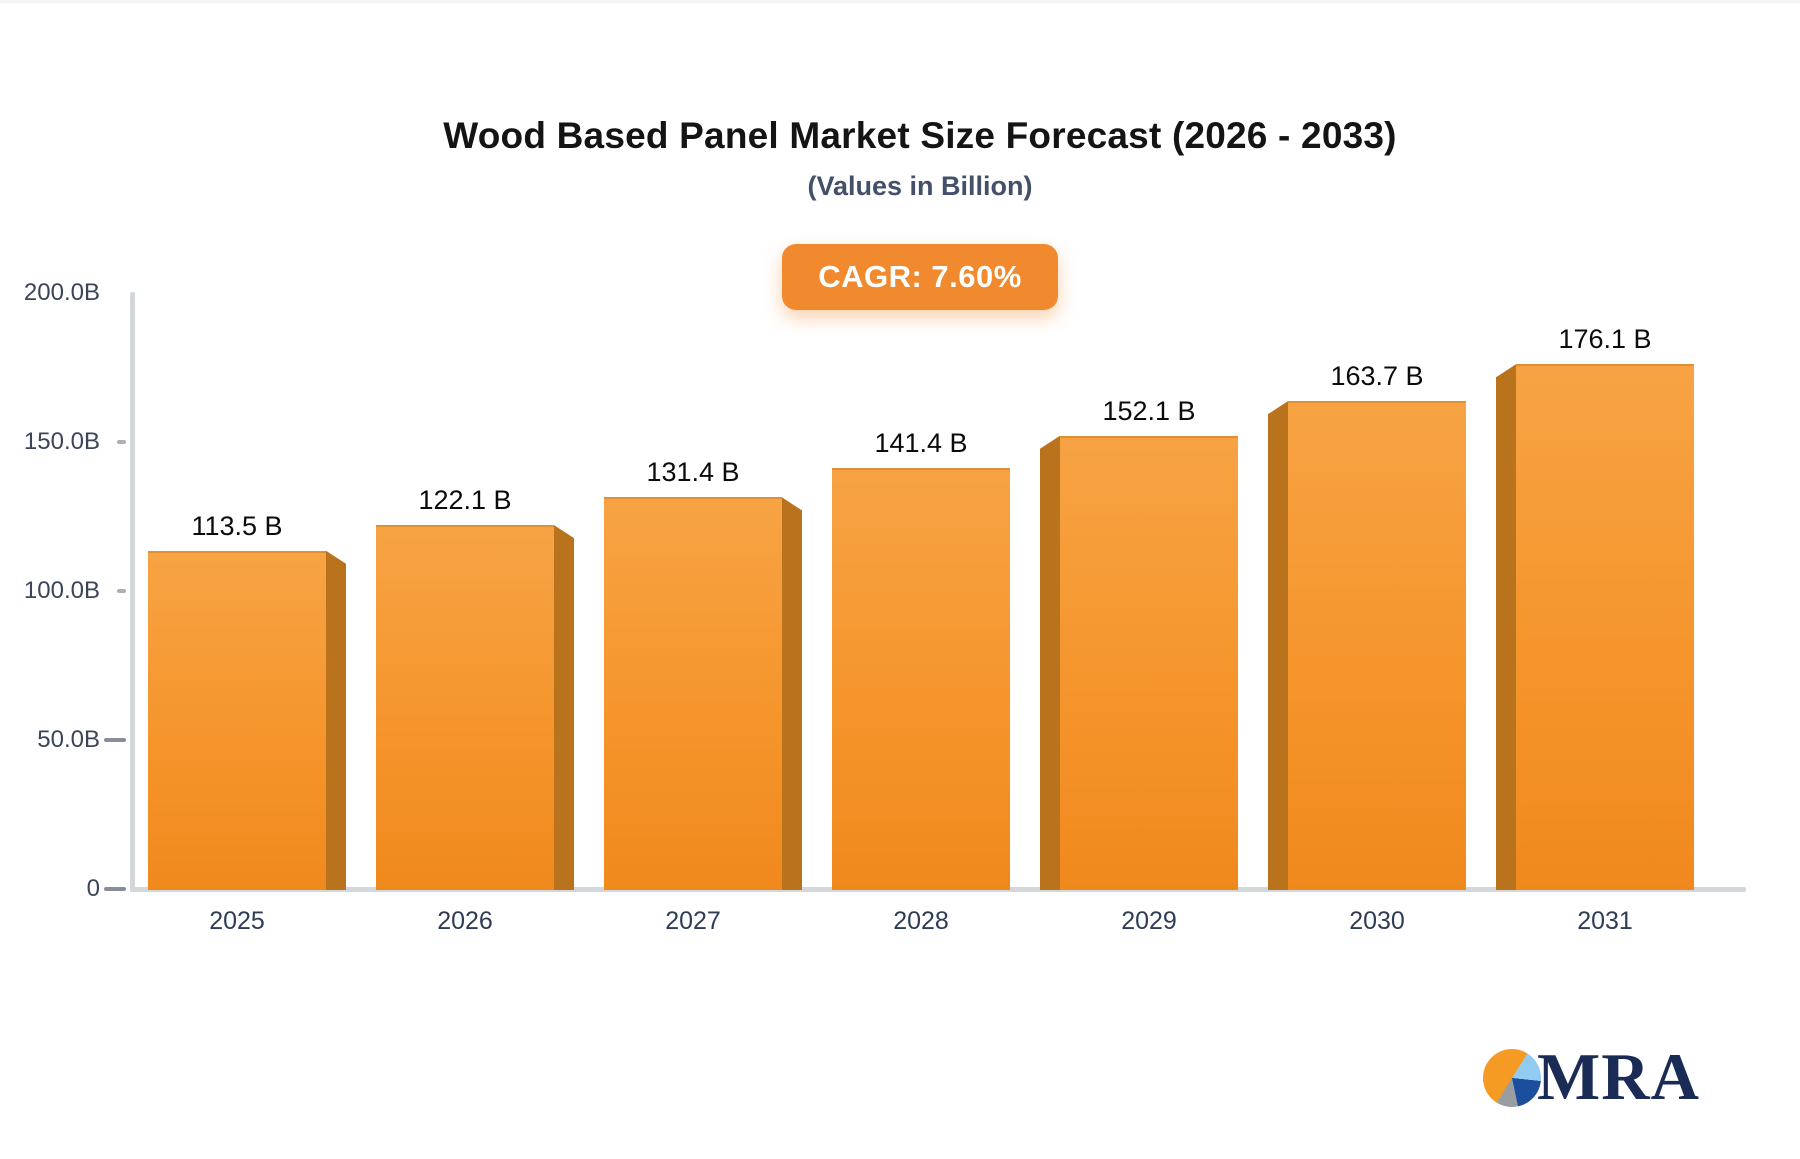  Describe the element at coordinates (237, 525) in the screenshot. I see `bar-value-label: 113.5 B` at that location.